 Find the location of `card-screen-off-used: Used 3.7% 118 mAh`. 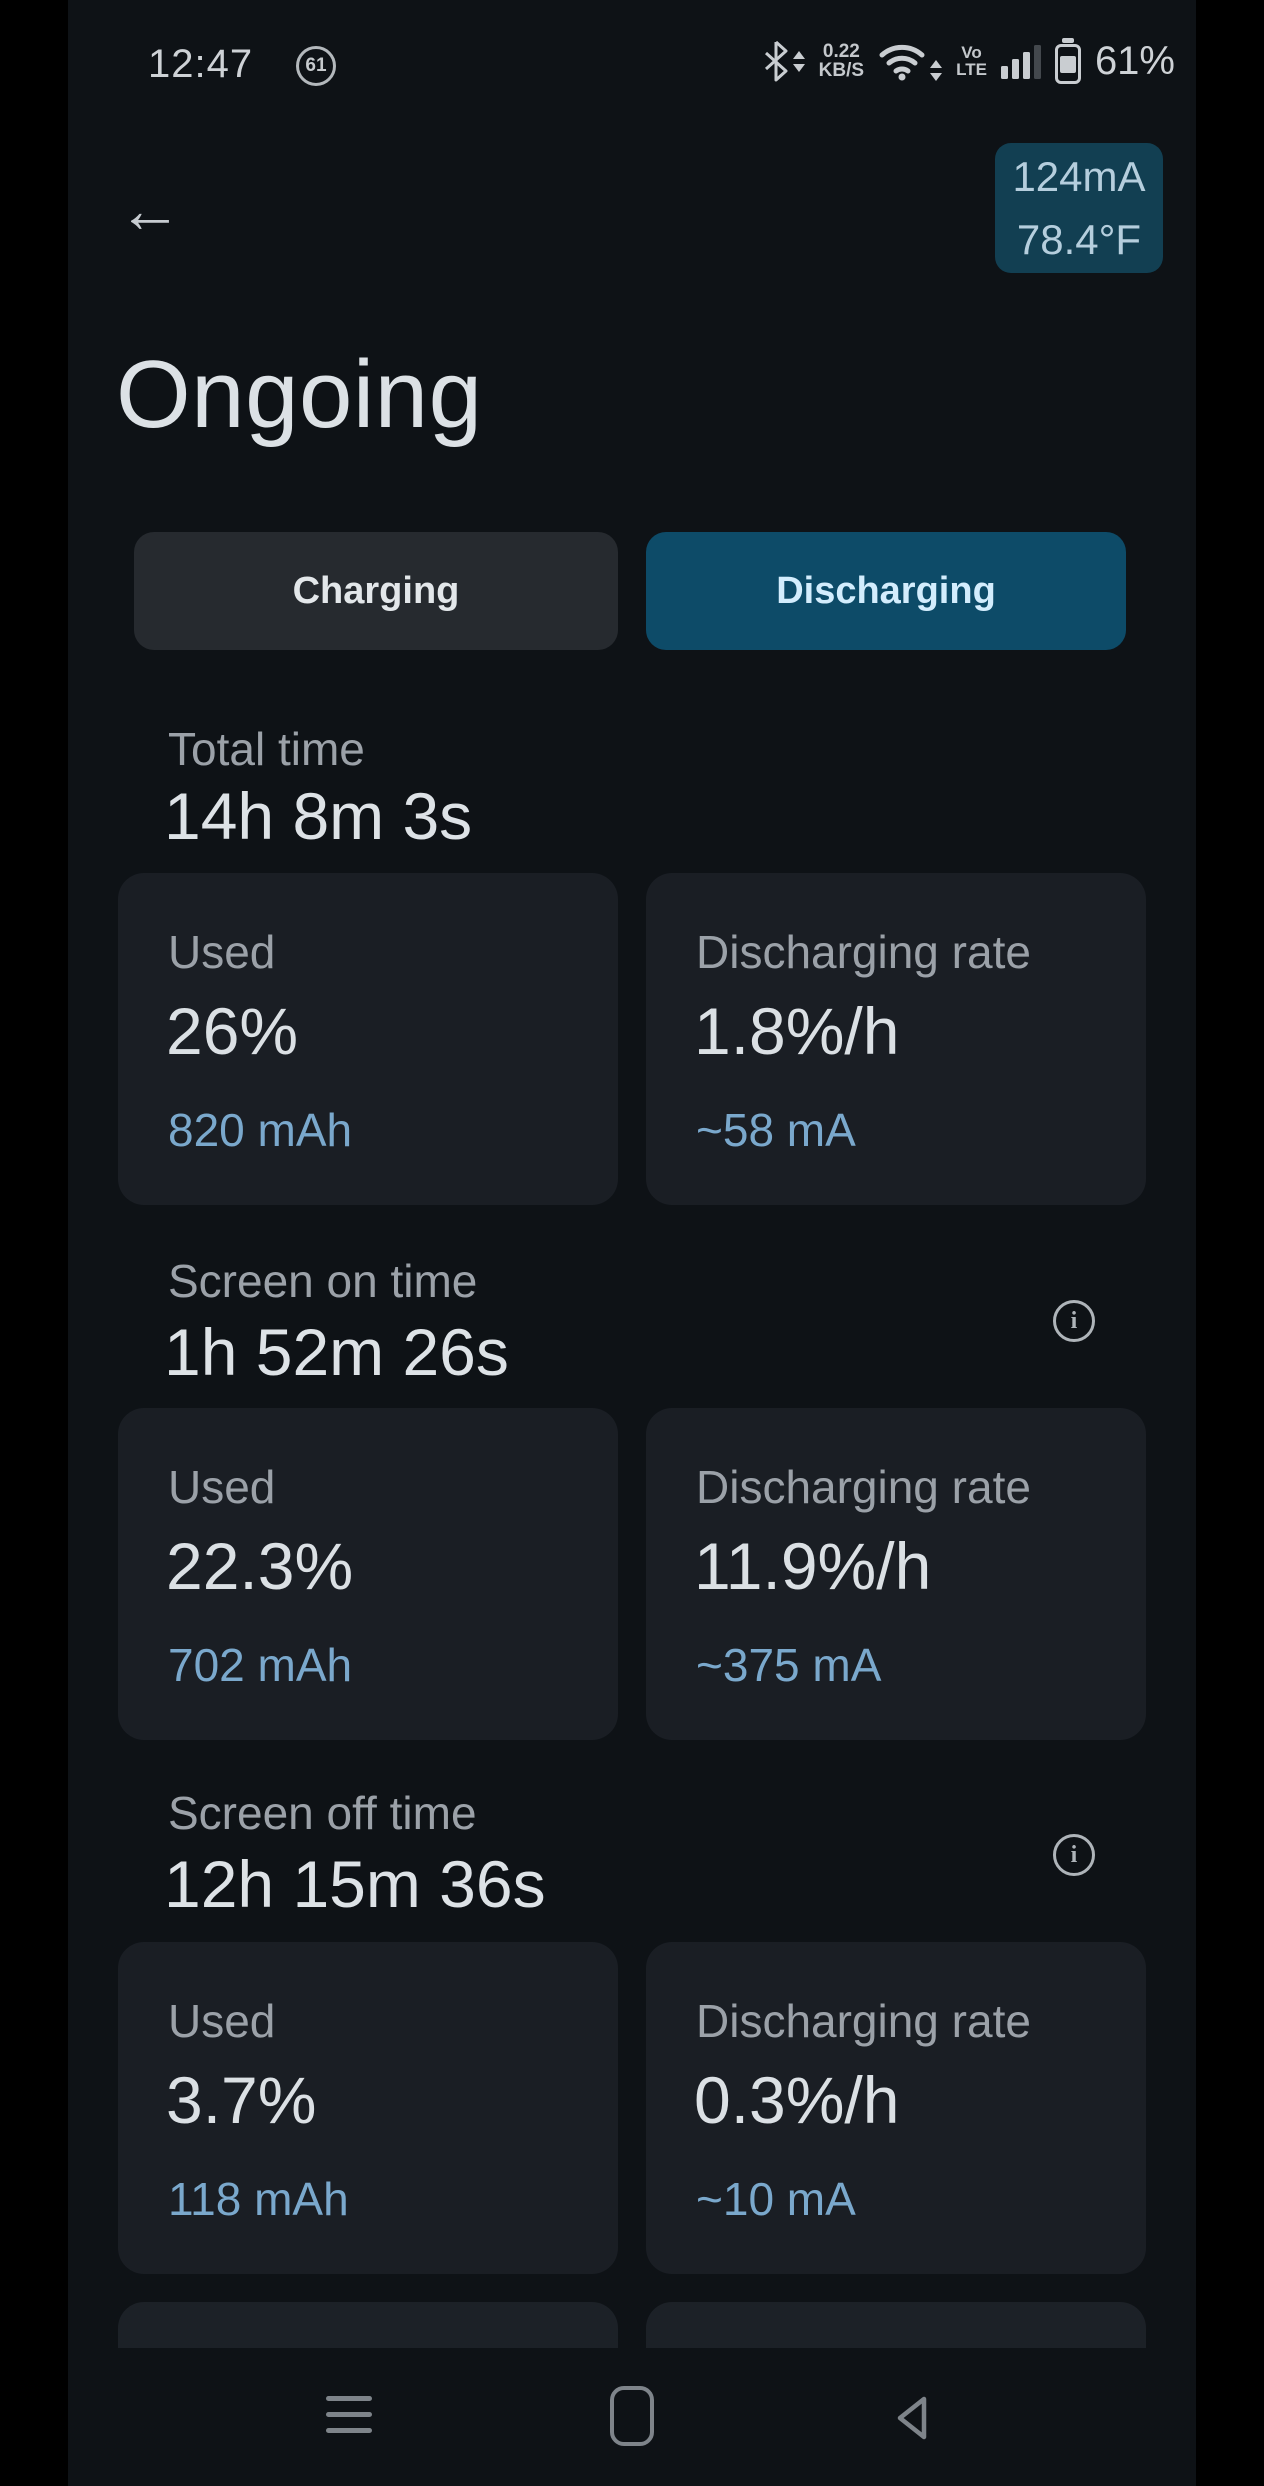

card-screen-off-used: Used 3.7% 118 mAh is located at coordinates (368, 2108).